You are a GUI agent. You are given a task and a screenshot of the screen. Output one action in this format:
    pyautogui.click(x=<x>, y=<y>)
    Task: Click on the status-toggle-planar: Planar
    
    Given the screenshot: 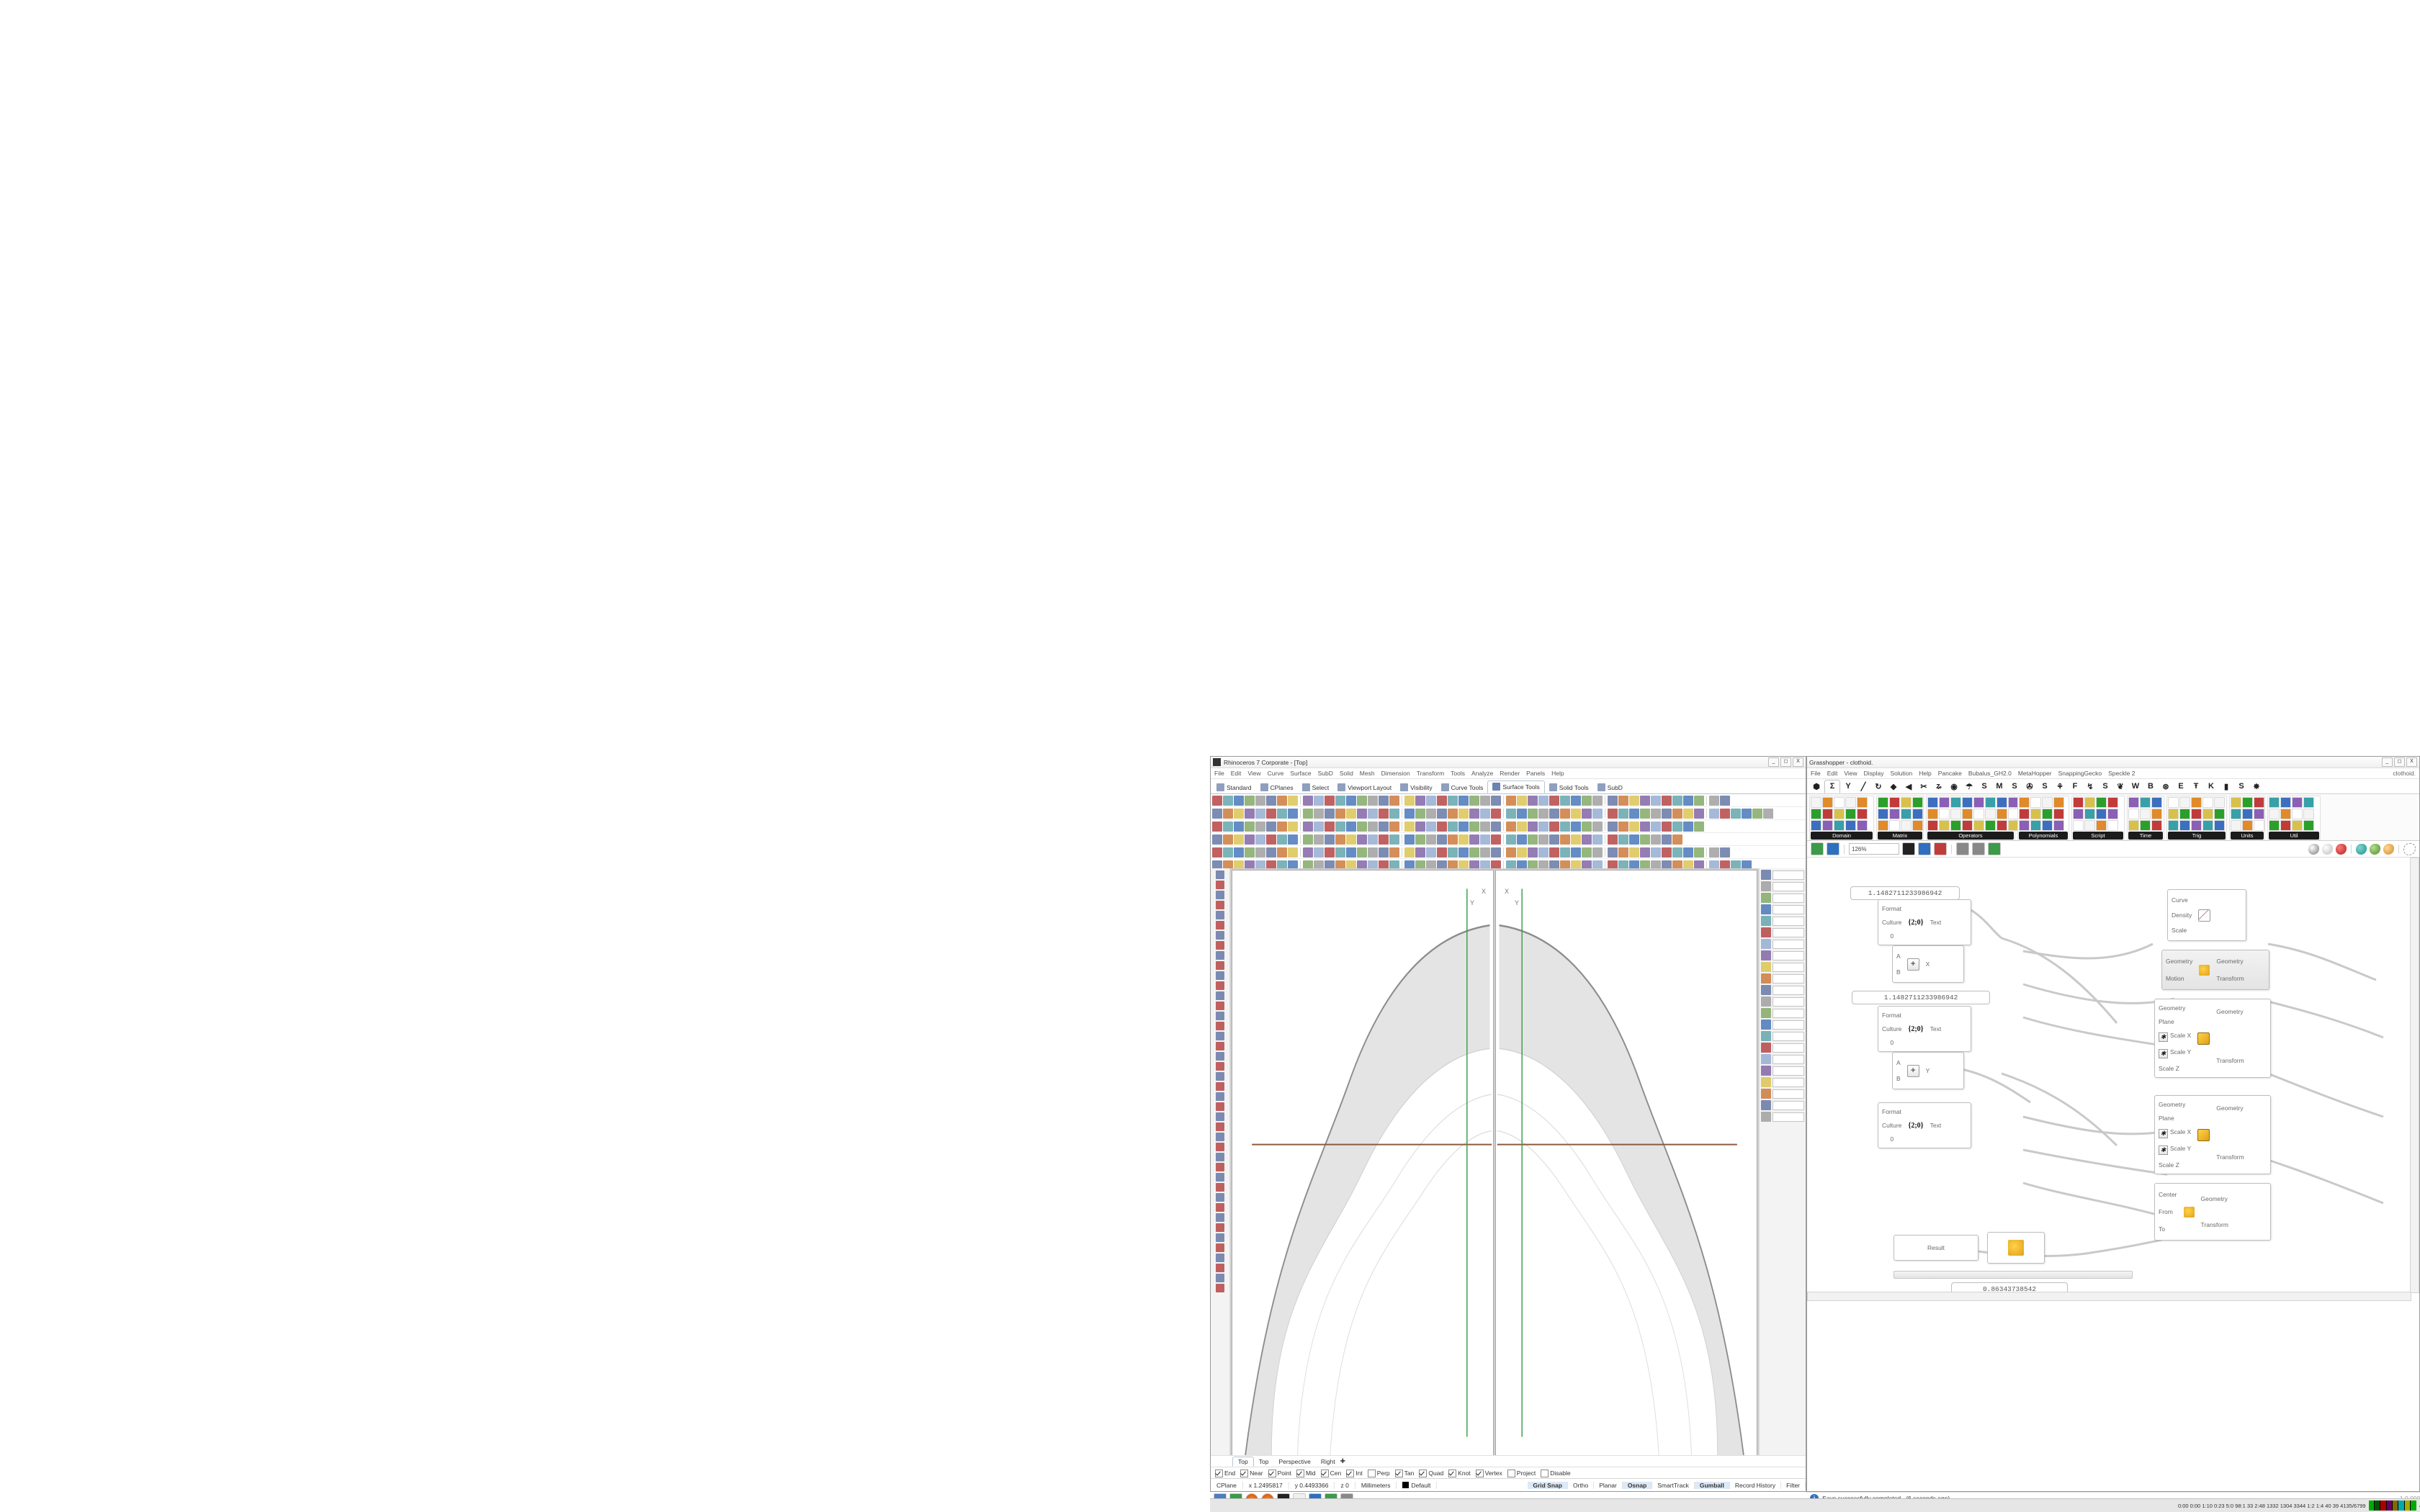 What is the action you would take?
    pyautogui.click(x=1608, y=1485)
    